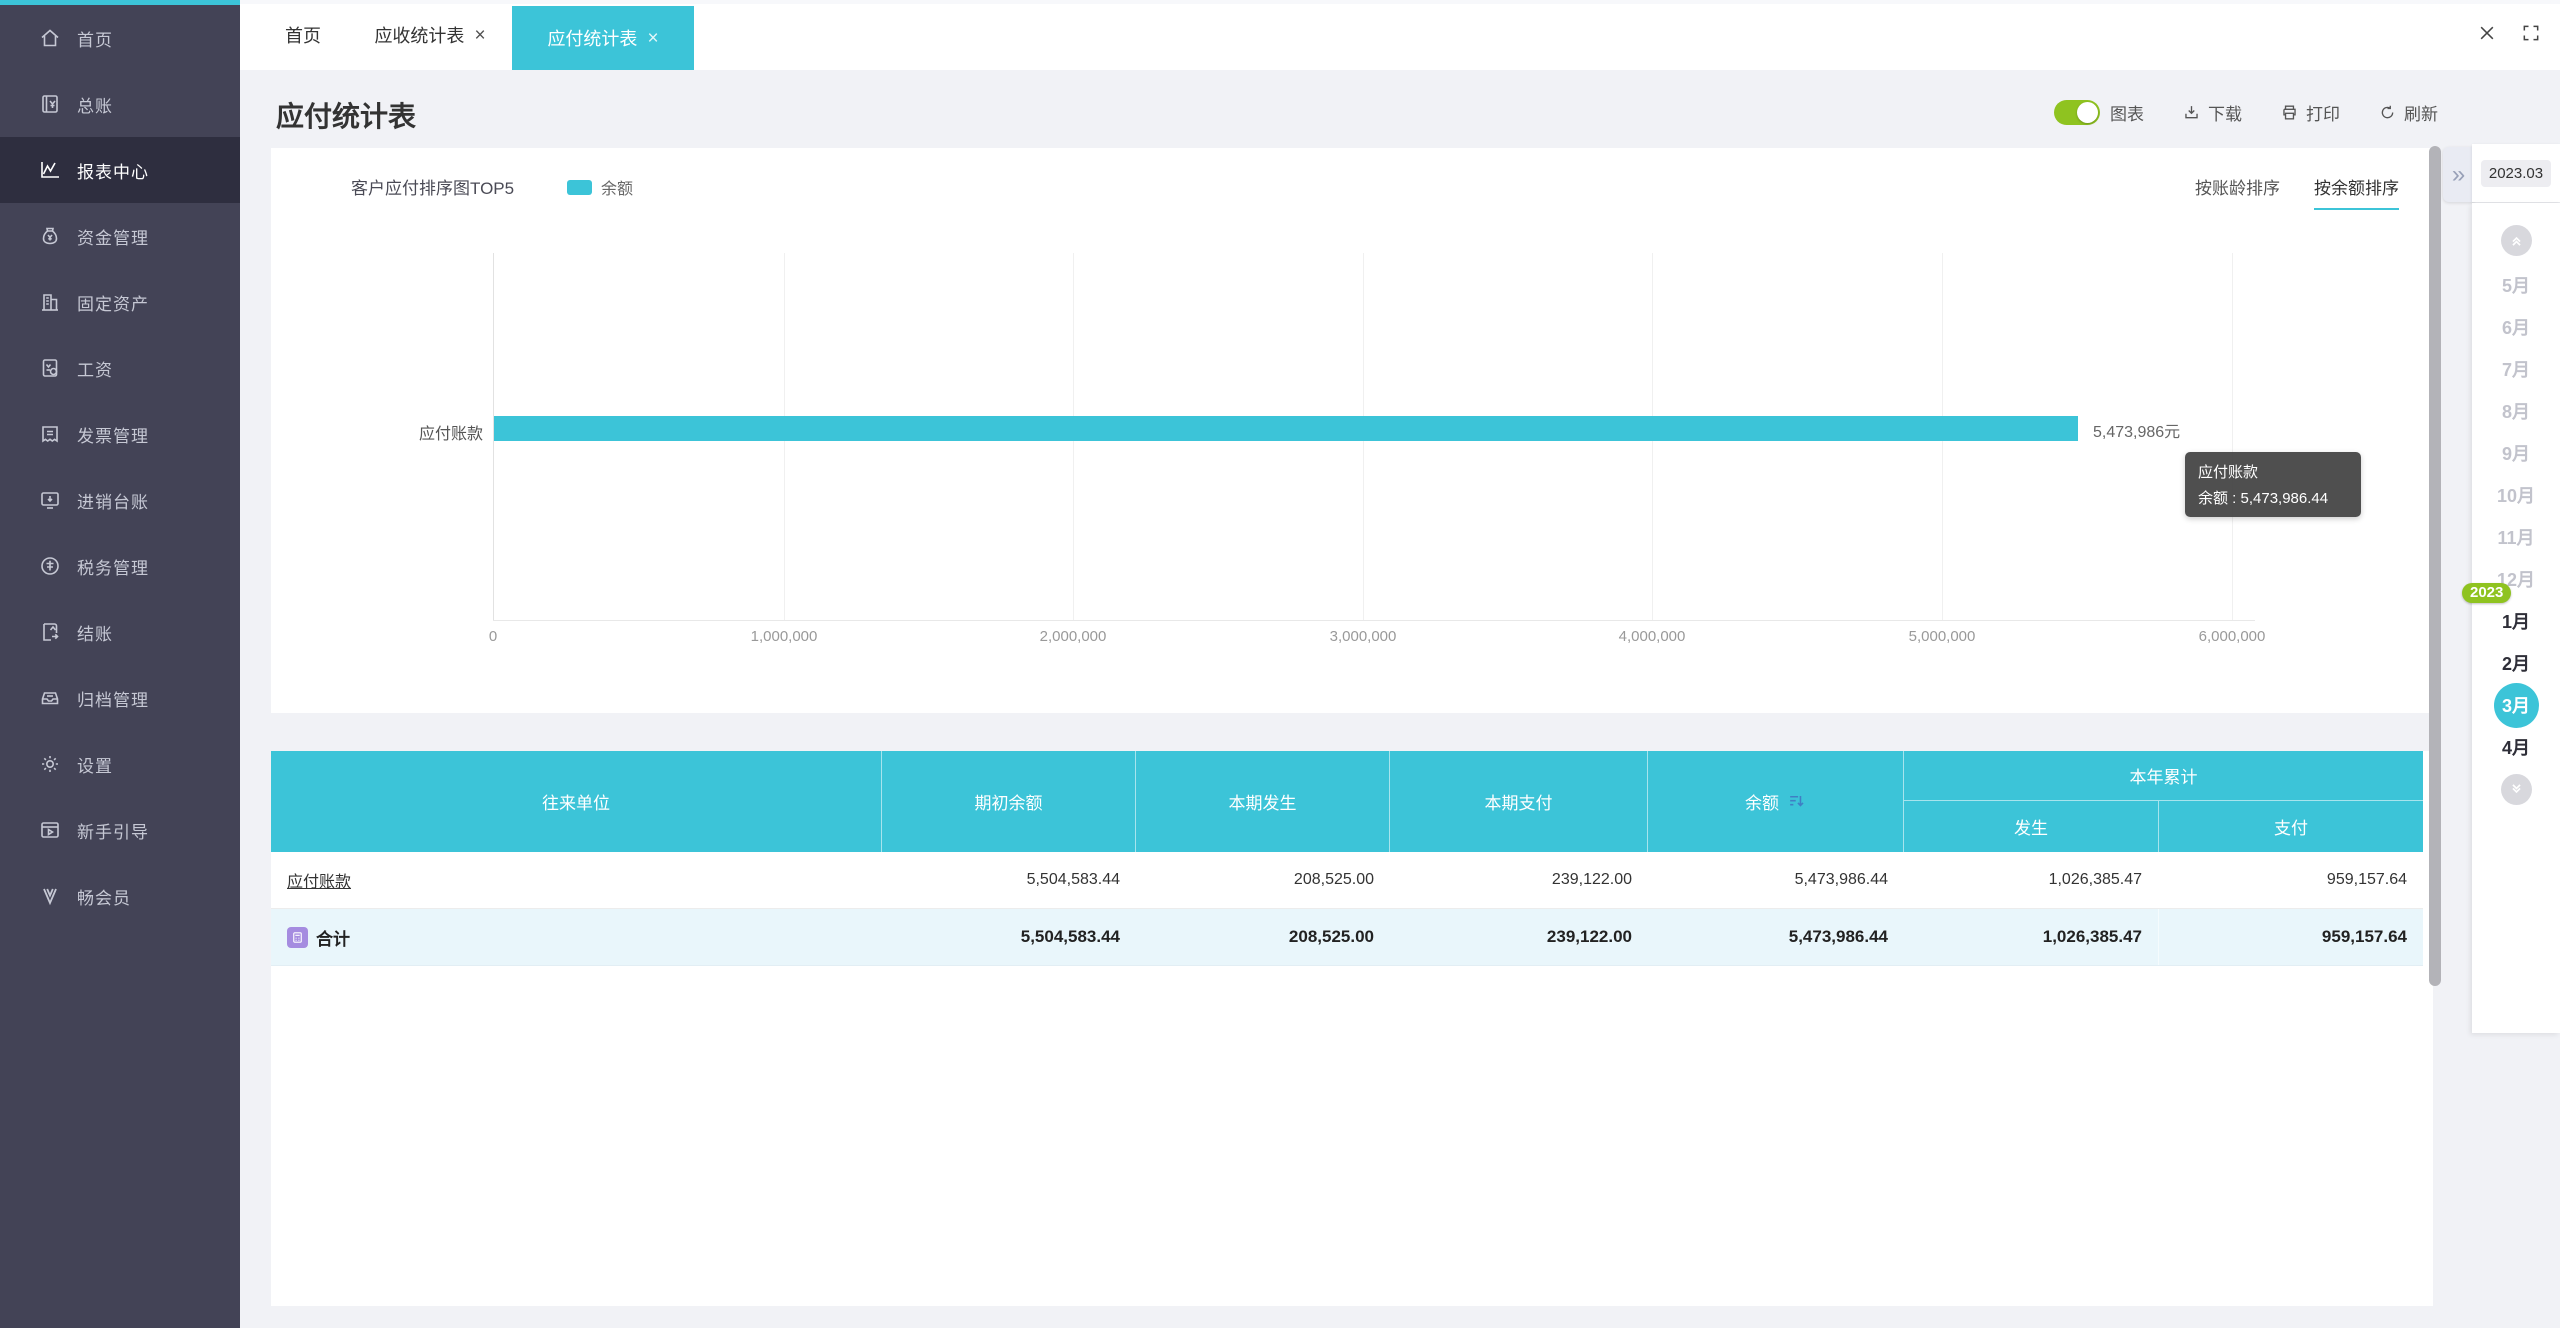 The width and height of the screenshot is (2560, 1328). I want to click on cell-ytd-occurred: 1,026,385.47, so click(2031, 880).